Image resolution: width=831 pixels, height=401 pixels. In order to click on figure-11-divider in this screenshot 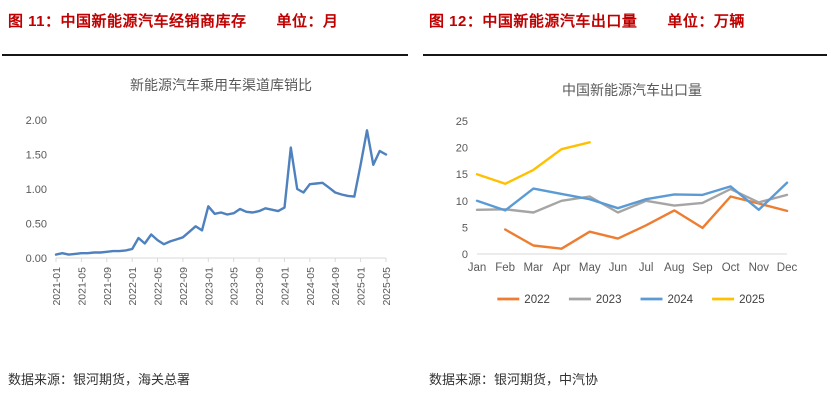, I will do `click(205, 55)`.